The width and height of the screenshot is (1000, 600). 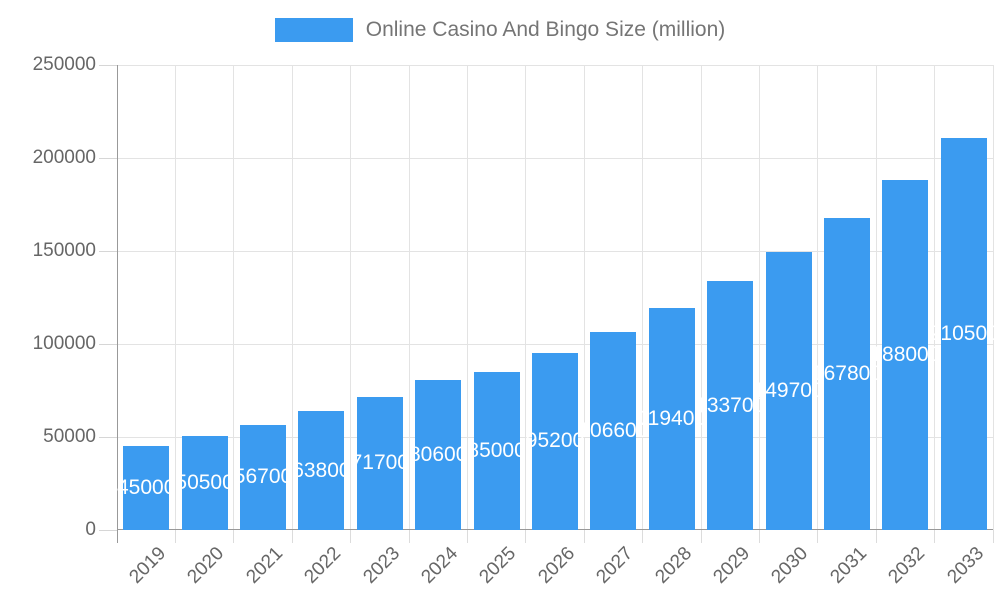 What do you see at coordinates (790, 565) in the screenshot?
I see `x-axis-label: 2030` at bounding box center [790, 565].